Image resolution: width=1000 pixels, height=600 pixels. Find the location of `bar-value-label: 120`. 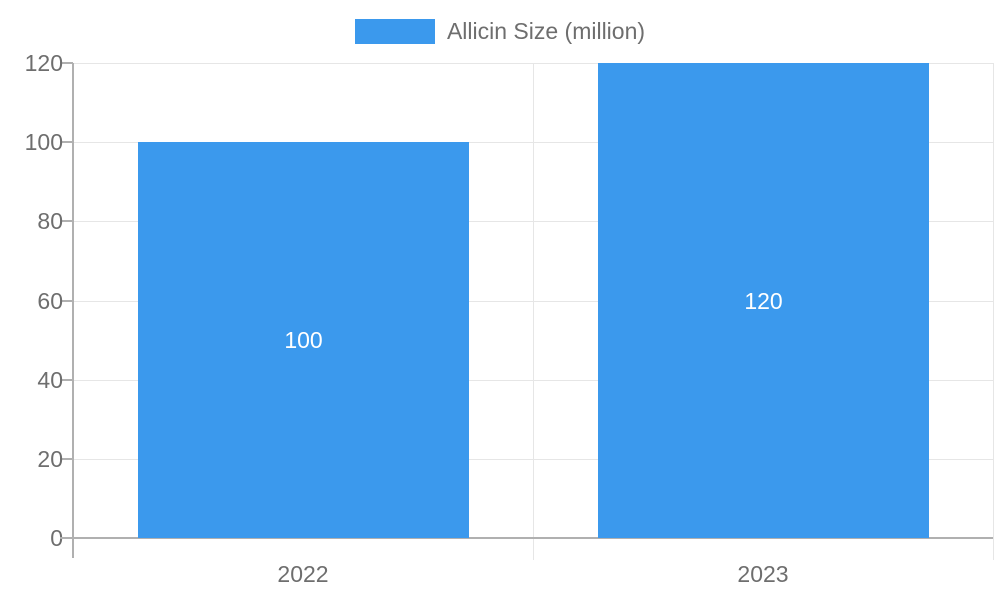

bar-value-label: 120 is located at coordinates (763, 300).